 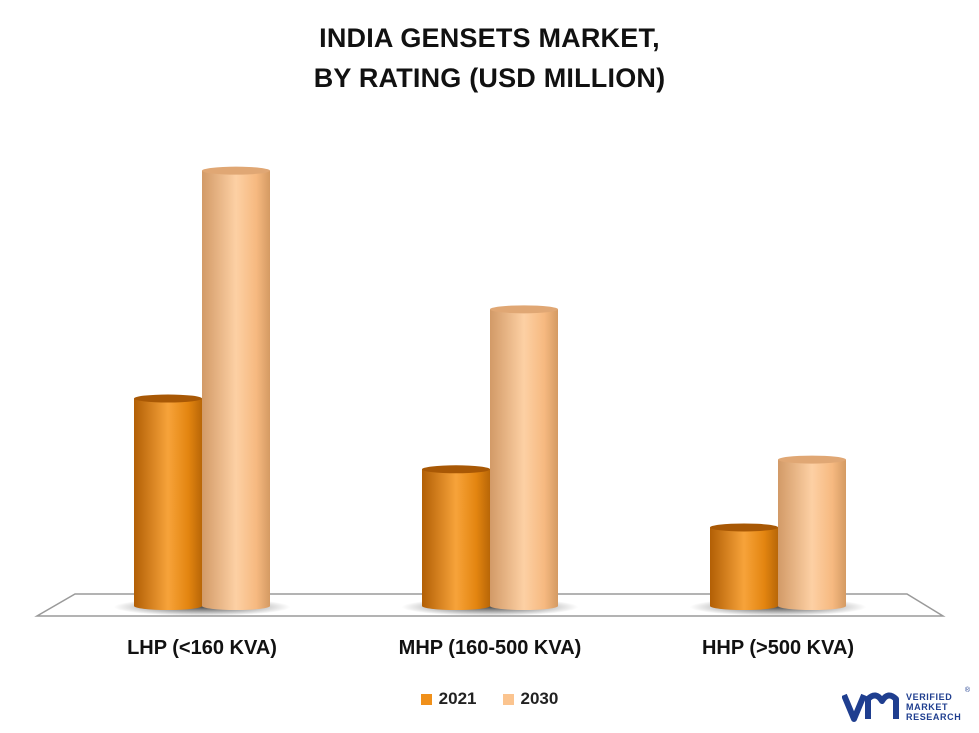 I want to click on chart-title-line-1: INDIA GENSETS MARKET,, so click(x=489, y=38).